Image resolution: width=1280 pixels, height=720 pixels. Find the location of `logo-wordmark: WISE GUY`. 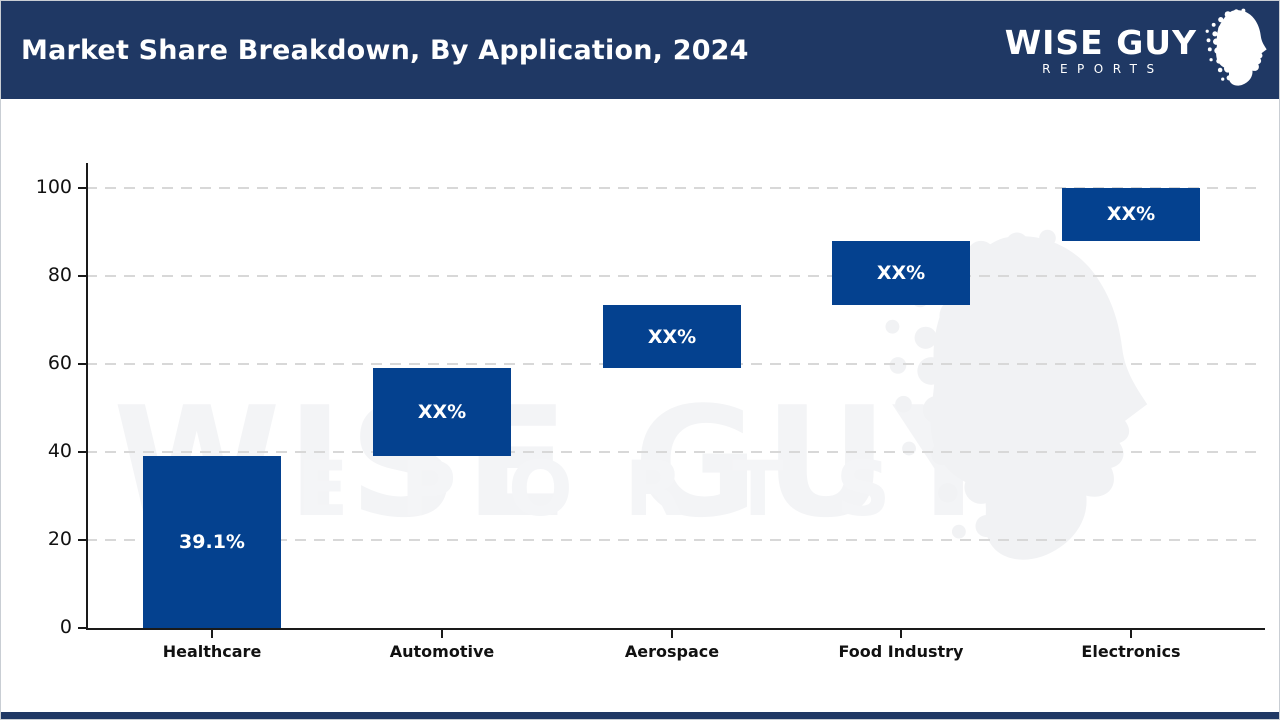

logo-wordmark: WISE GUY is located at coordinates (1100, 42).